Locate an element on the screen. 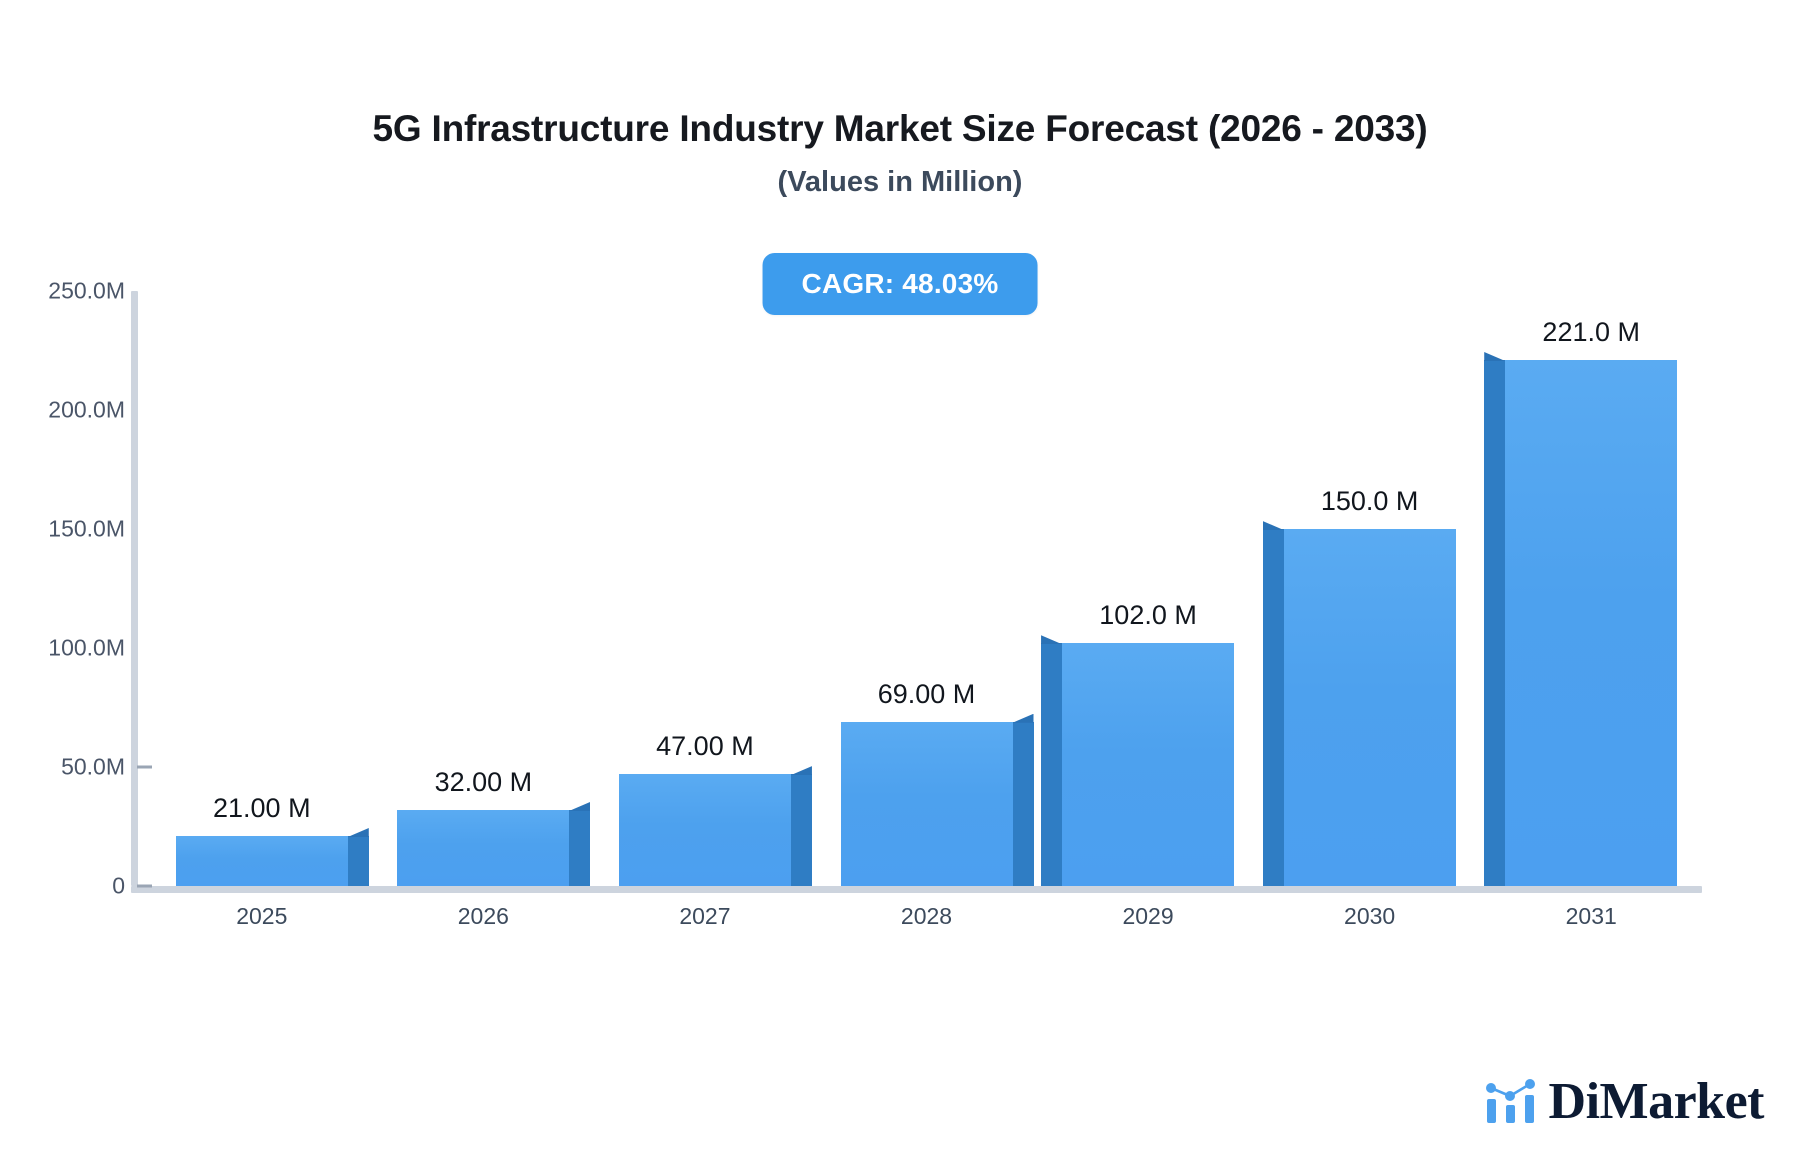 This screenshot has width=1800, height=1156. bar-column: 21.00 M is located at coordinates (272, 588).